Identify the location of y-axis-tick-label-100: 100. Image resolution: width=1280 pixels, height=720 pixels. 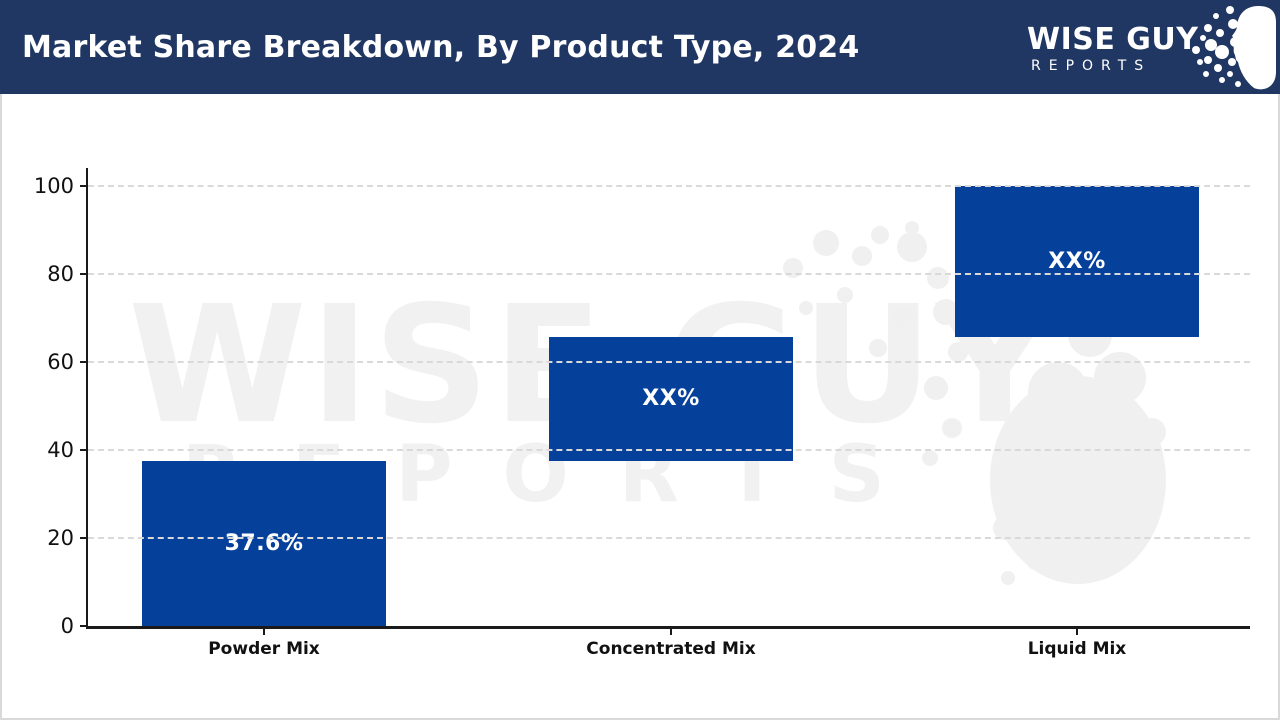
(53, 186).